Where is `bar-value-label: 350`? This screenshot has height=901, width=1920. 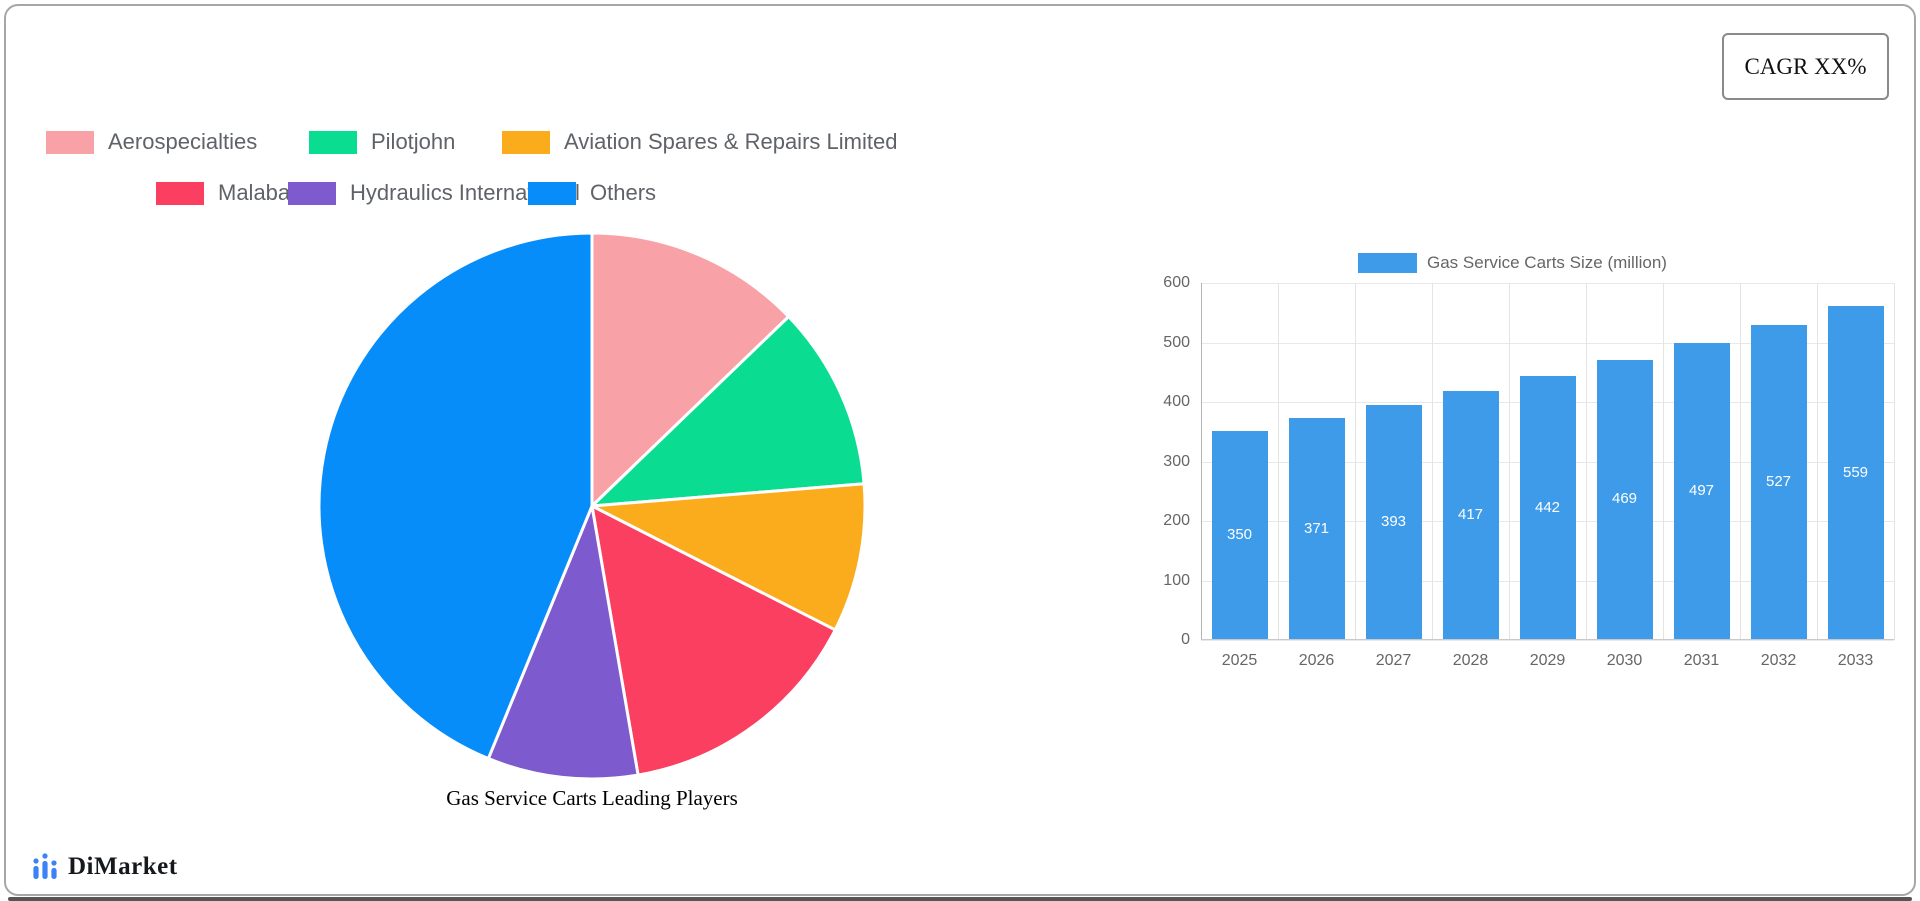
bar-value-label: 350 is located at coordinates (1239, 534).